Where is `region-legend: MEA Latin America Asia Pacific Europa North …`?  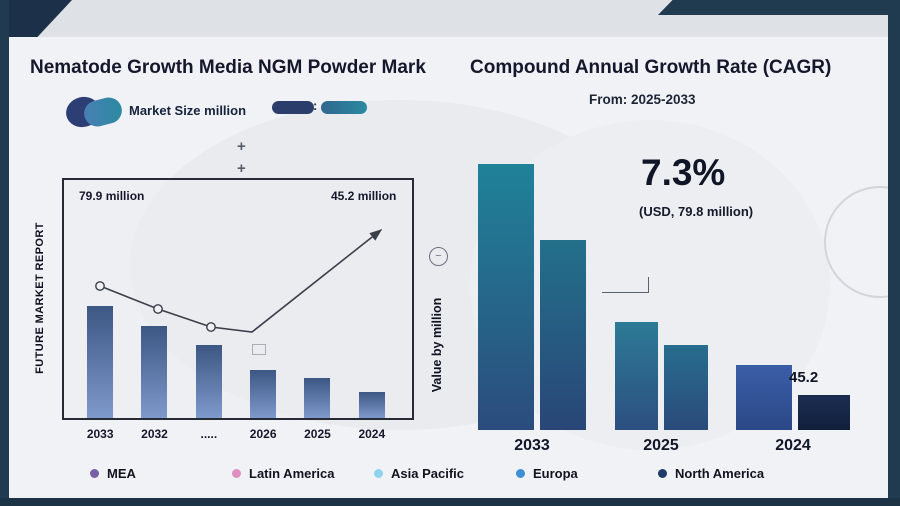 region-legend: MEA Latin America Asia Pacific Europa North … is located at coordinates (445, 473).